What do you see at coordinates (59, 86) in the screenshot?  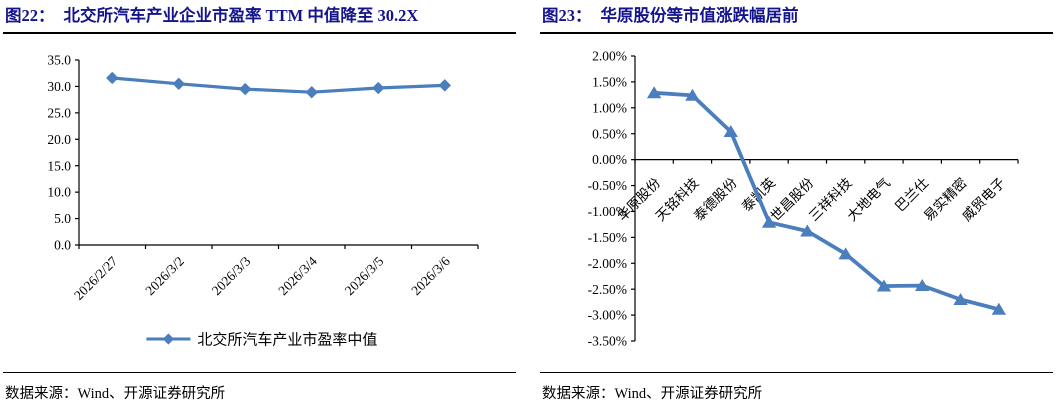 I see `y-axis-tick-label: 30.0` at bounding box center [59, 86].